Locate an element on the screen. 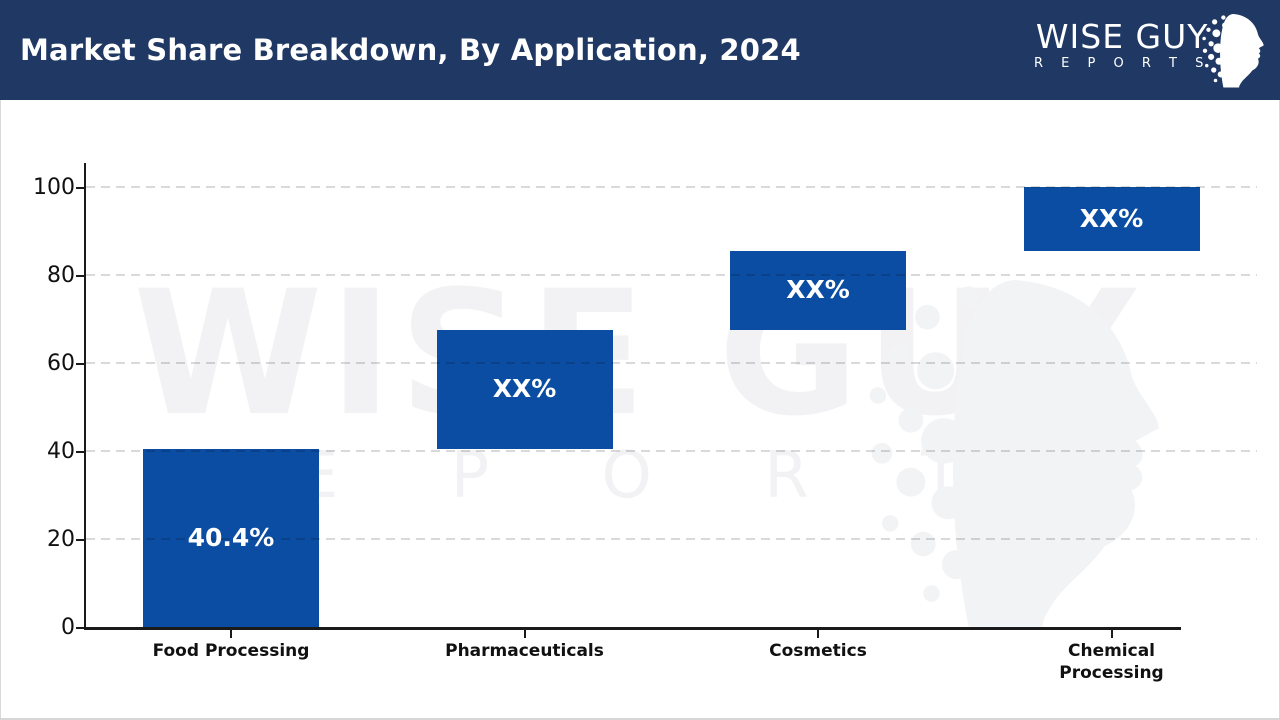 The width and height of the screenshot is (1280, 720). bar-chemical-processing is located at coordinates (1111, 219).